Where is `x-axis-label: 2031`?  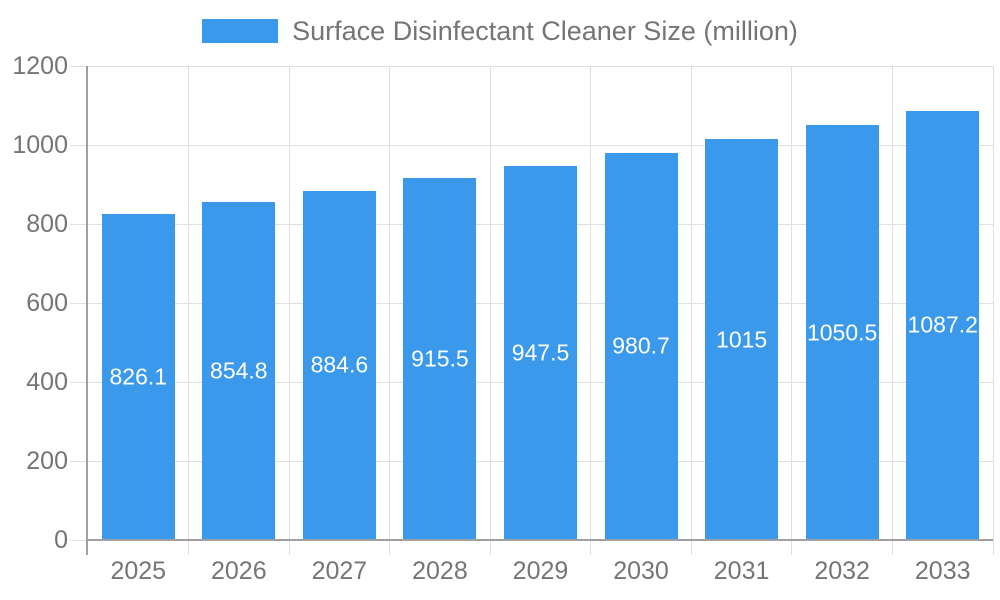
x-axis-label: 2031 is located at coordinates (741, 571).